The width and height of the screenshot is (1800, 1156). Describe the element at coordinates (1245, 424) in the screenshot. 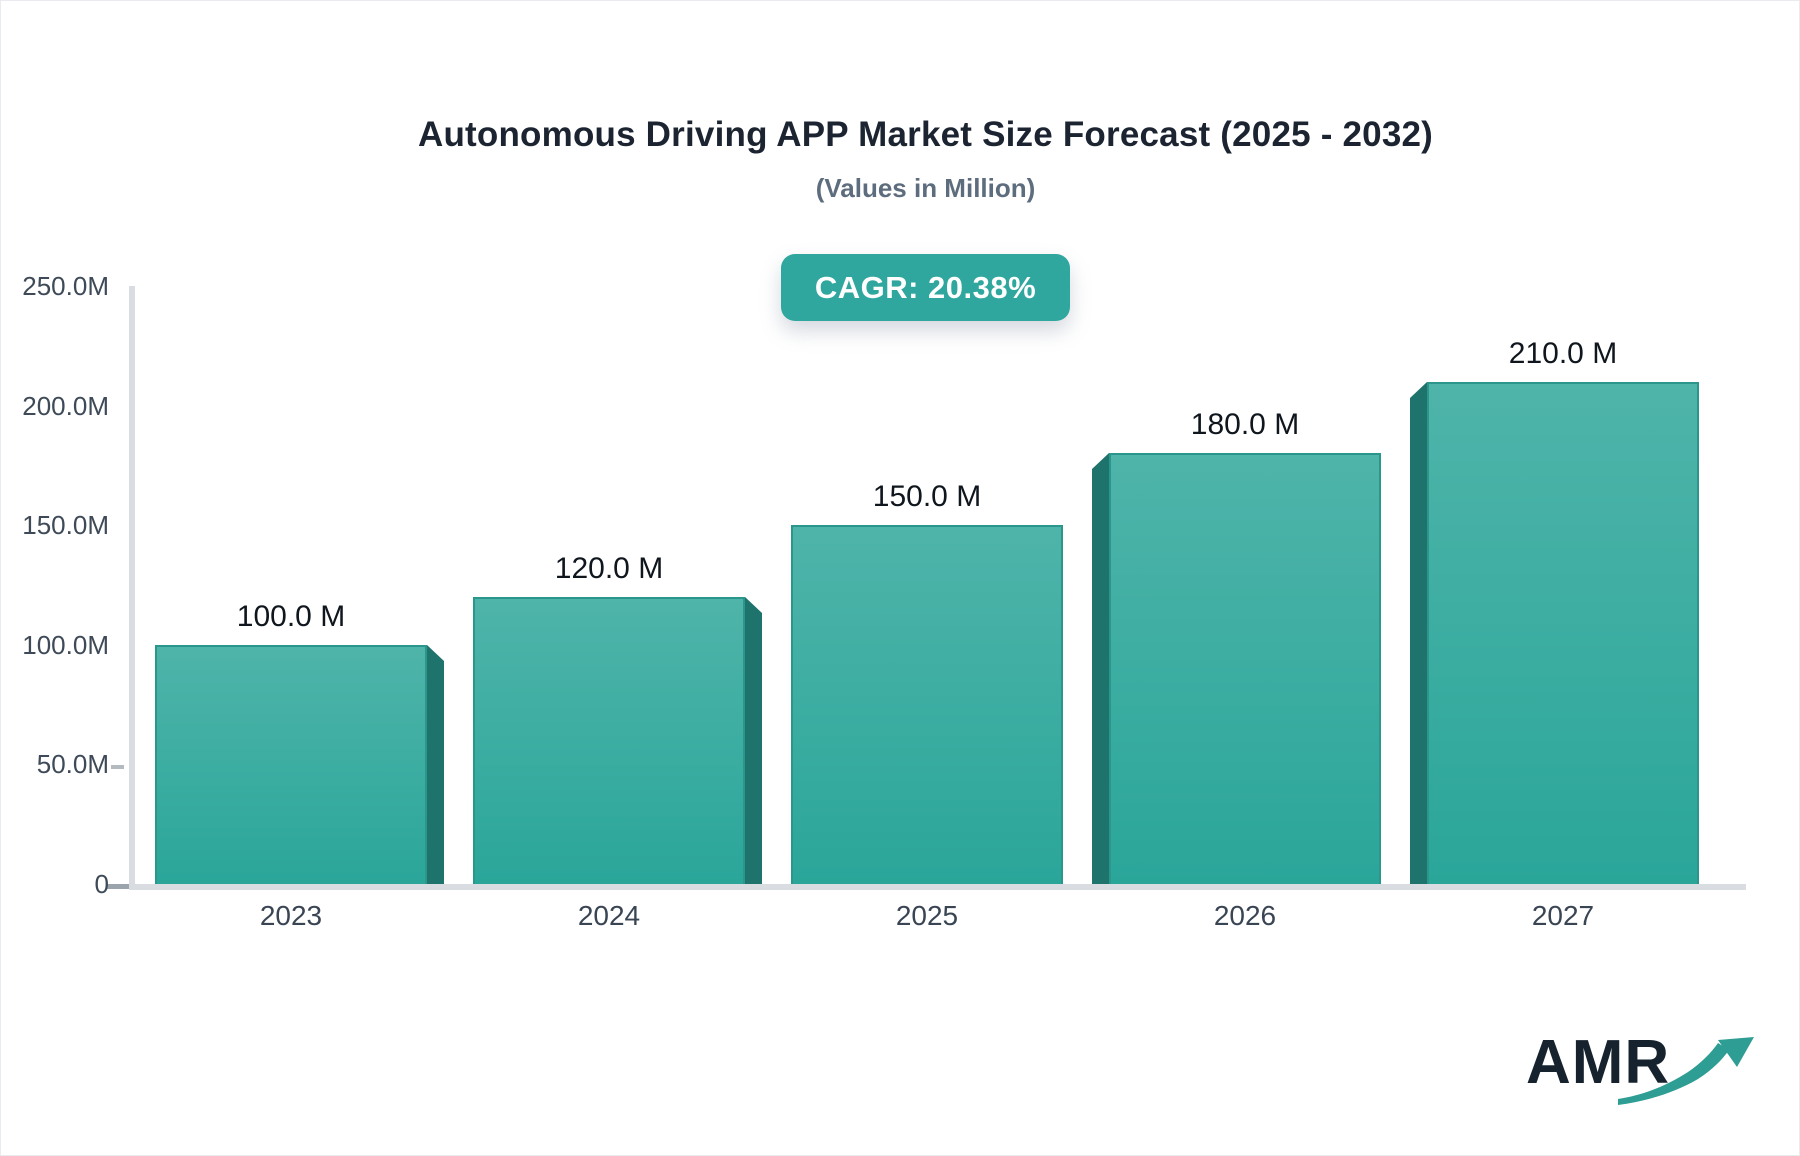

I see `bar-value-label: 180.0 M` at that location.